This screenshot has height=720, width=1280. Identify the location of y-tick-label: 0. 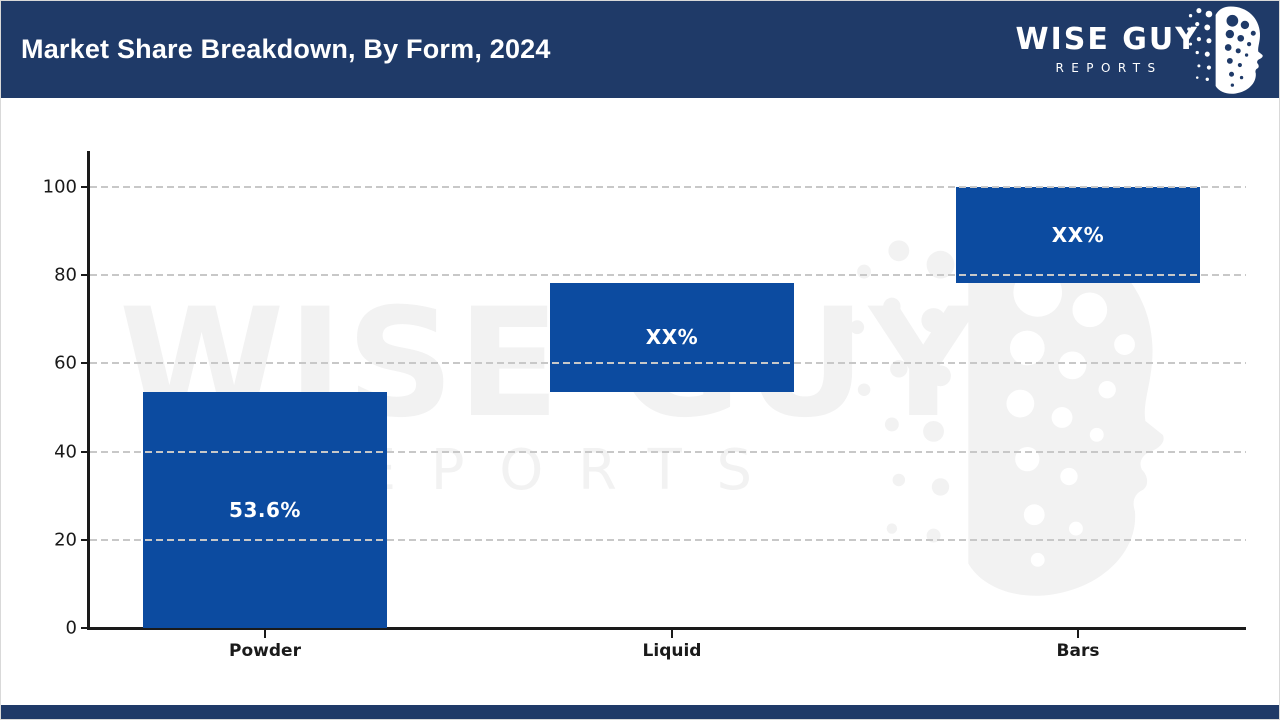
(71, 628).